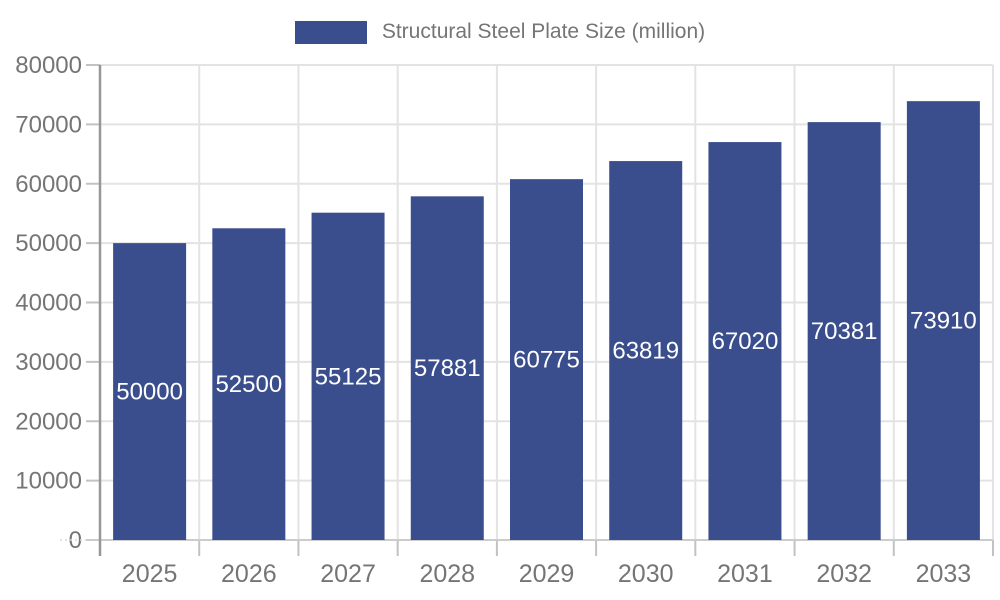 Image resolution: width=1000 pixels, height=600 pixels. I want to click on x-tick-label: 2032, so click(844, 574).